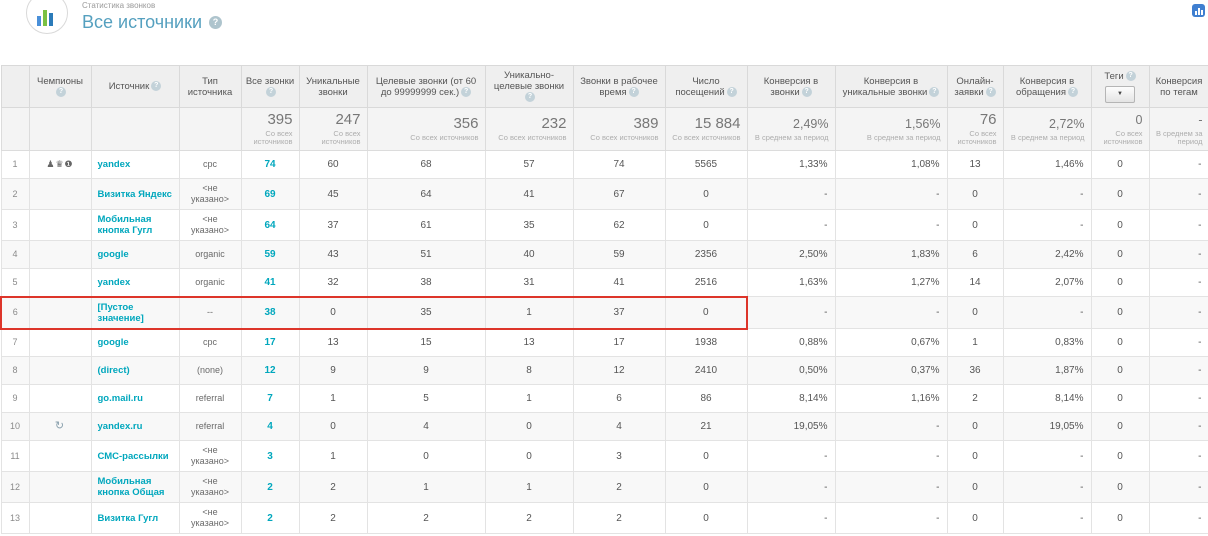  Describe the element at coordinates (60, 426) in the screenshot. I see `refresh-icon: ↻` at that location.